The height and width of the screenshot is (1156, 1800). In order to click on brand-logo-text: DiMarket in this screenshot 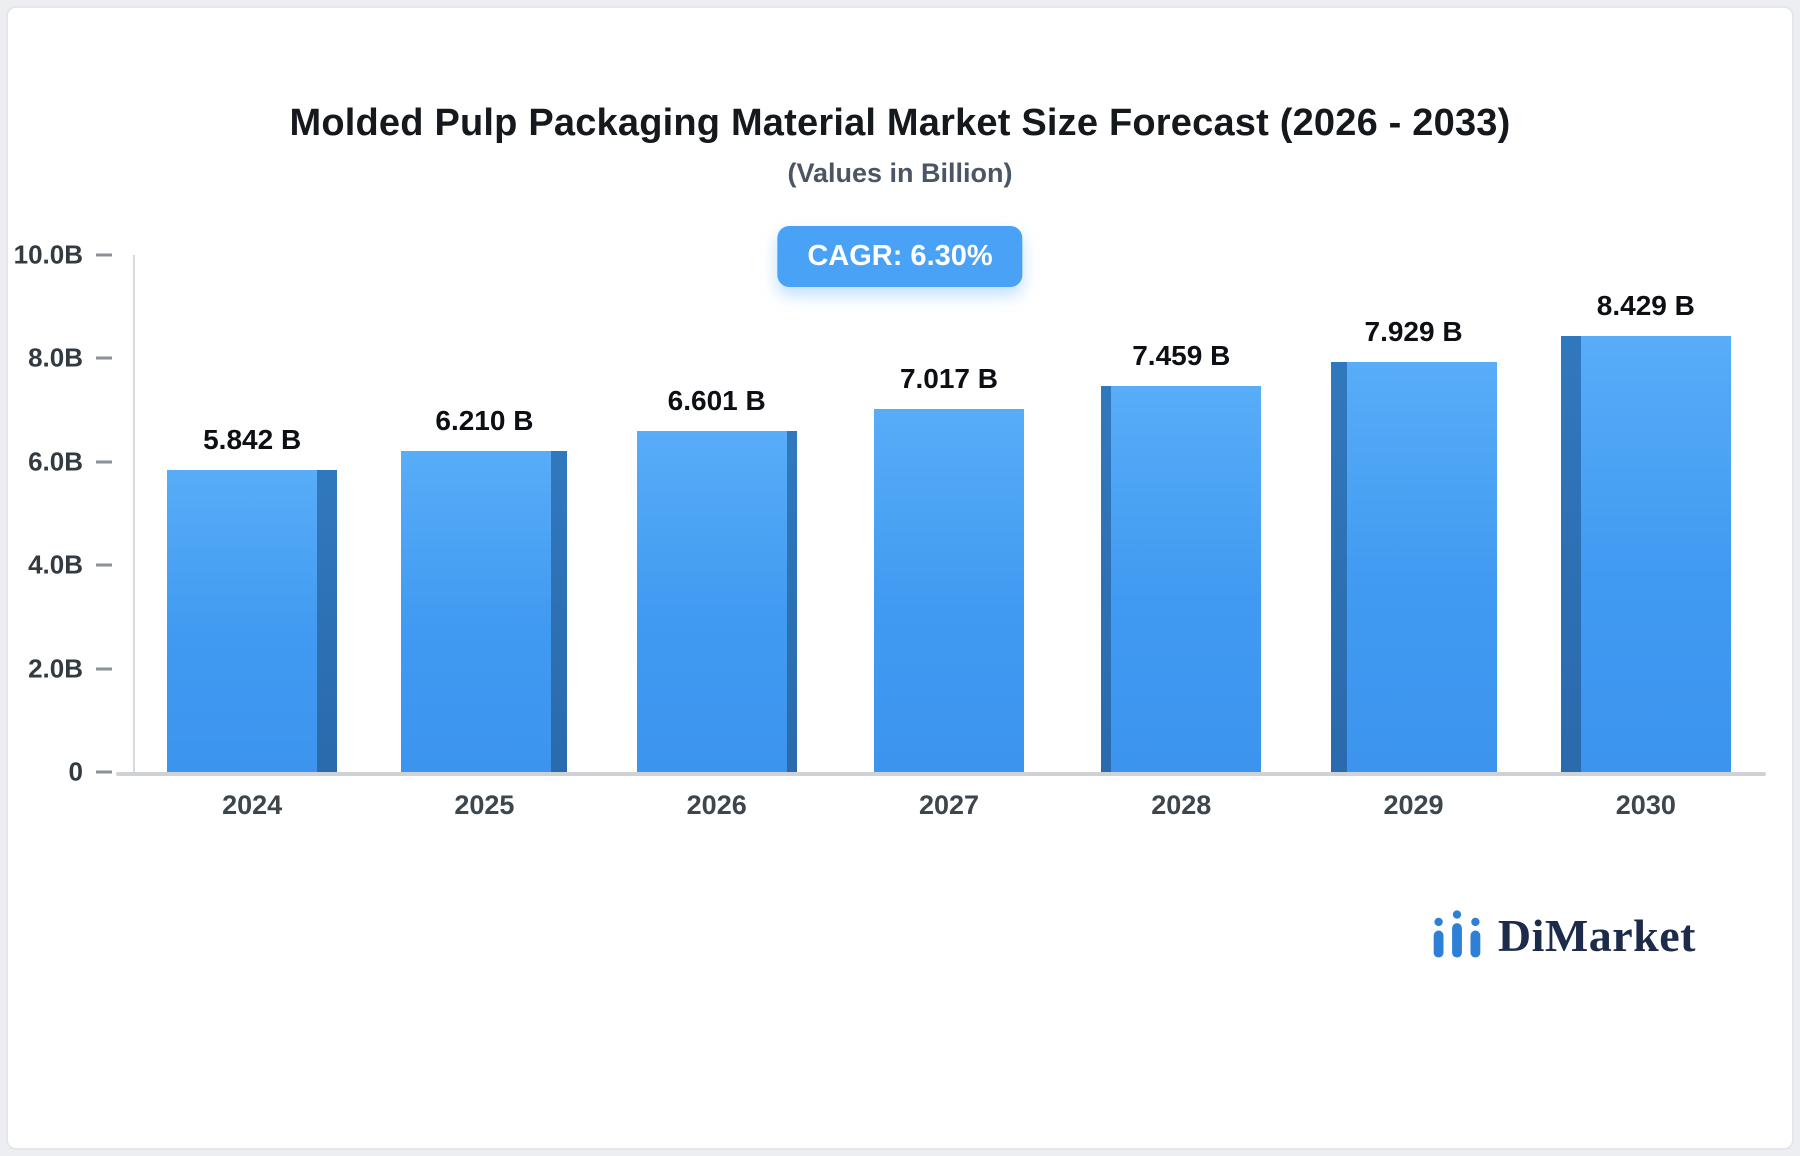, I will do `click(1596, 935)`.